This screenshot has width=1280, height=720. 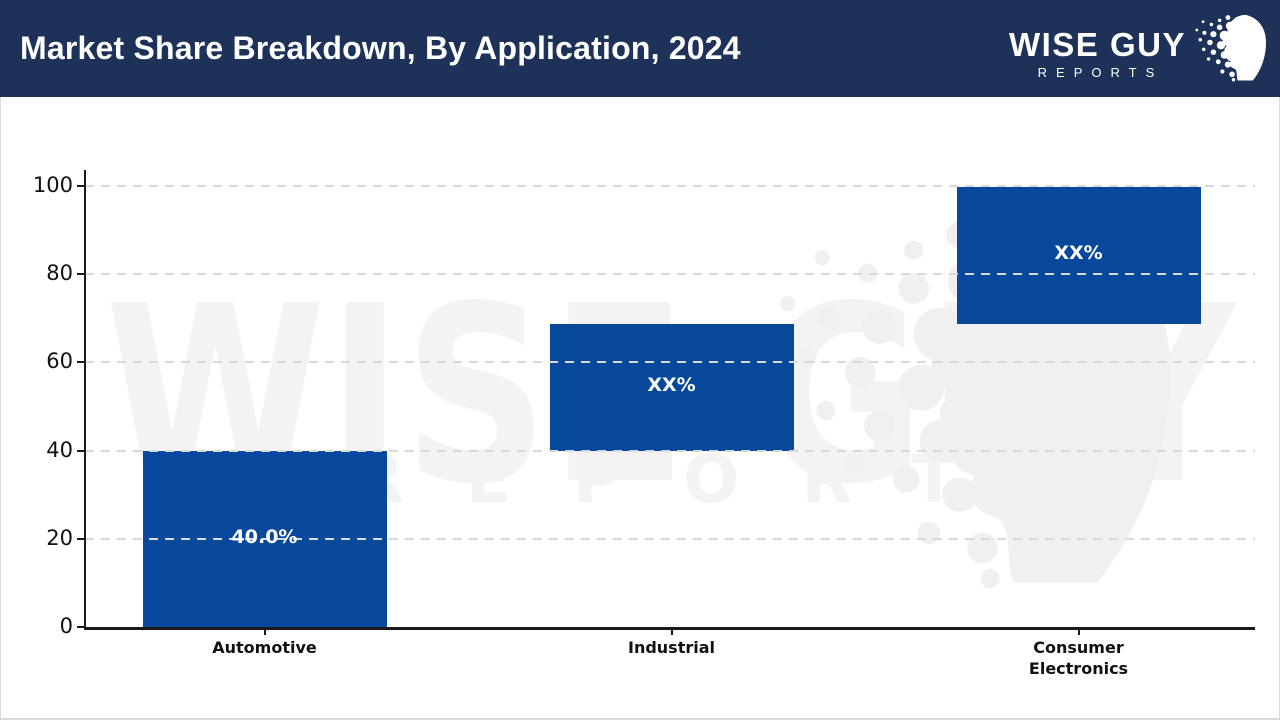 I want to click on y-tick-label: 20, so click(x=59, y=537).